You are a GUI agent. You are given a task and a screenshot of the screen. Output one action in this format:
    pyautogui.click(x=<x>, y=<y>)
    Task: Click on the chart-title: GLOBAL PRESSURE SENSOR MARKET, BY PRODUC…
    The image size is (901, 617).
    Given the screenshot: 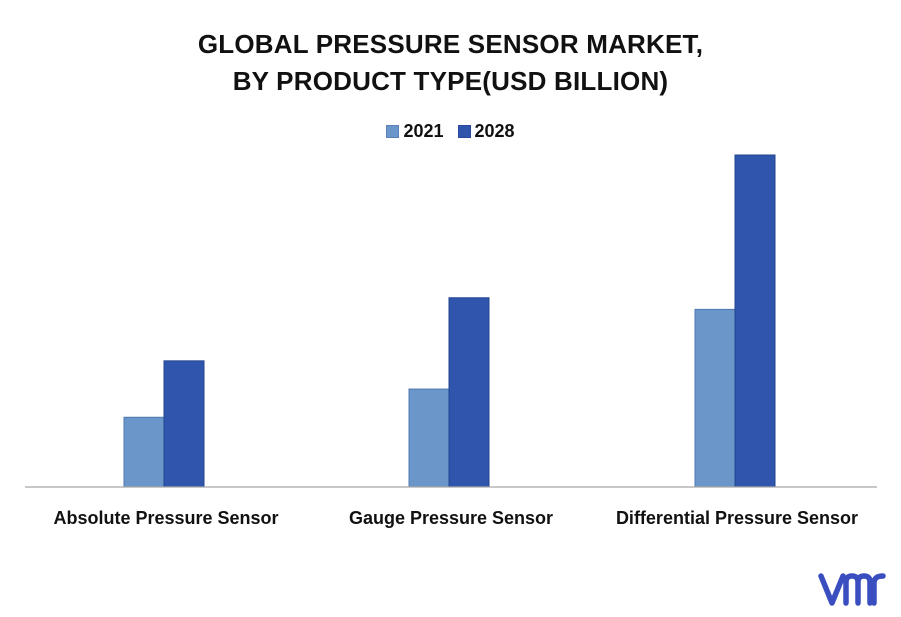 What is the action you would take?
    pyautogui.click(x=450, y=63)
    